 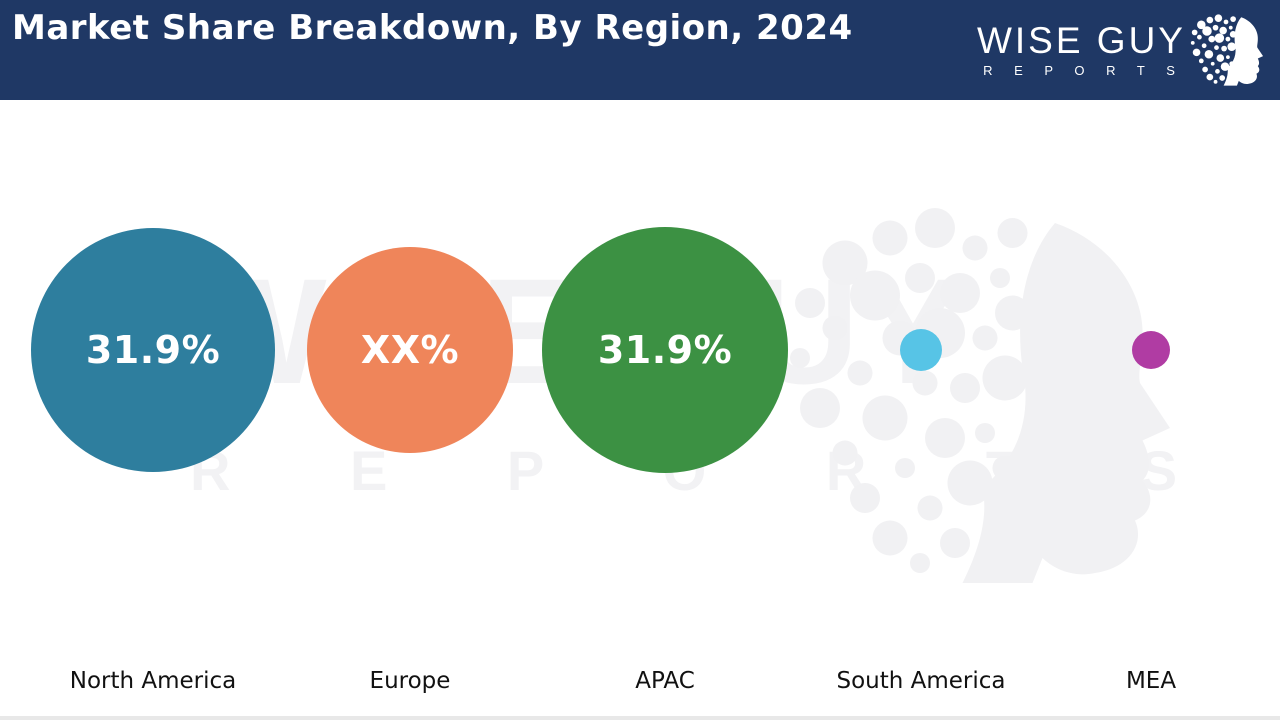 I want to click on bubble-mea, so click(x=1151, y=350).